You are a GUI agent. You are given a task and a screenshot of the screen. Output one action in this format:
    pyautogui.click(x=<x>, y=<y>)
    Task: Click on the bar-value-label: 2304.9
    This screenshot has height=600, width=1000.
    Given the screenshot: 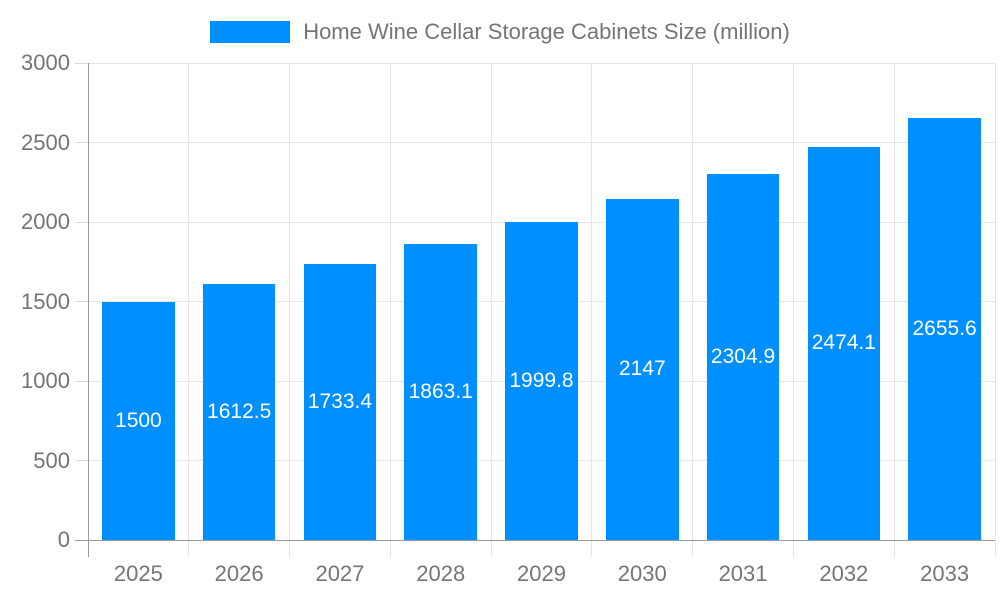 What is the action you would take?
    pyautogui.click(x=743, y=356)
    